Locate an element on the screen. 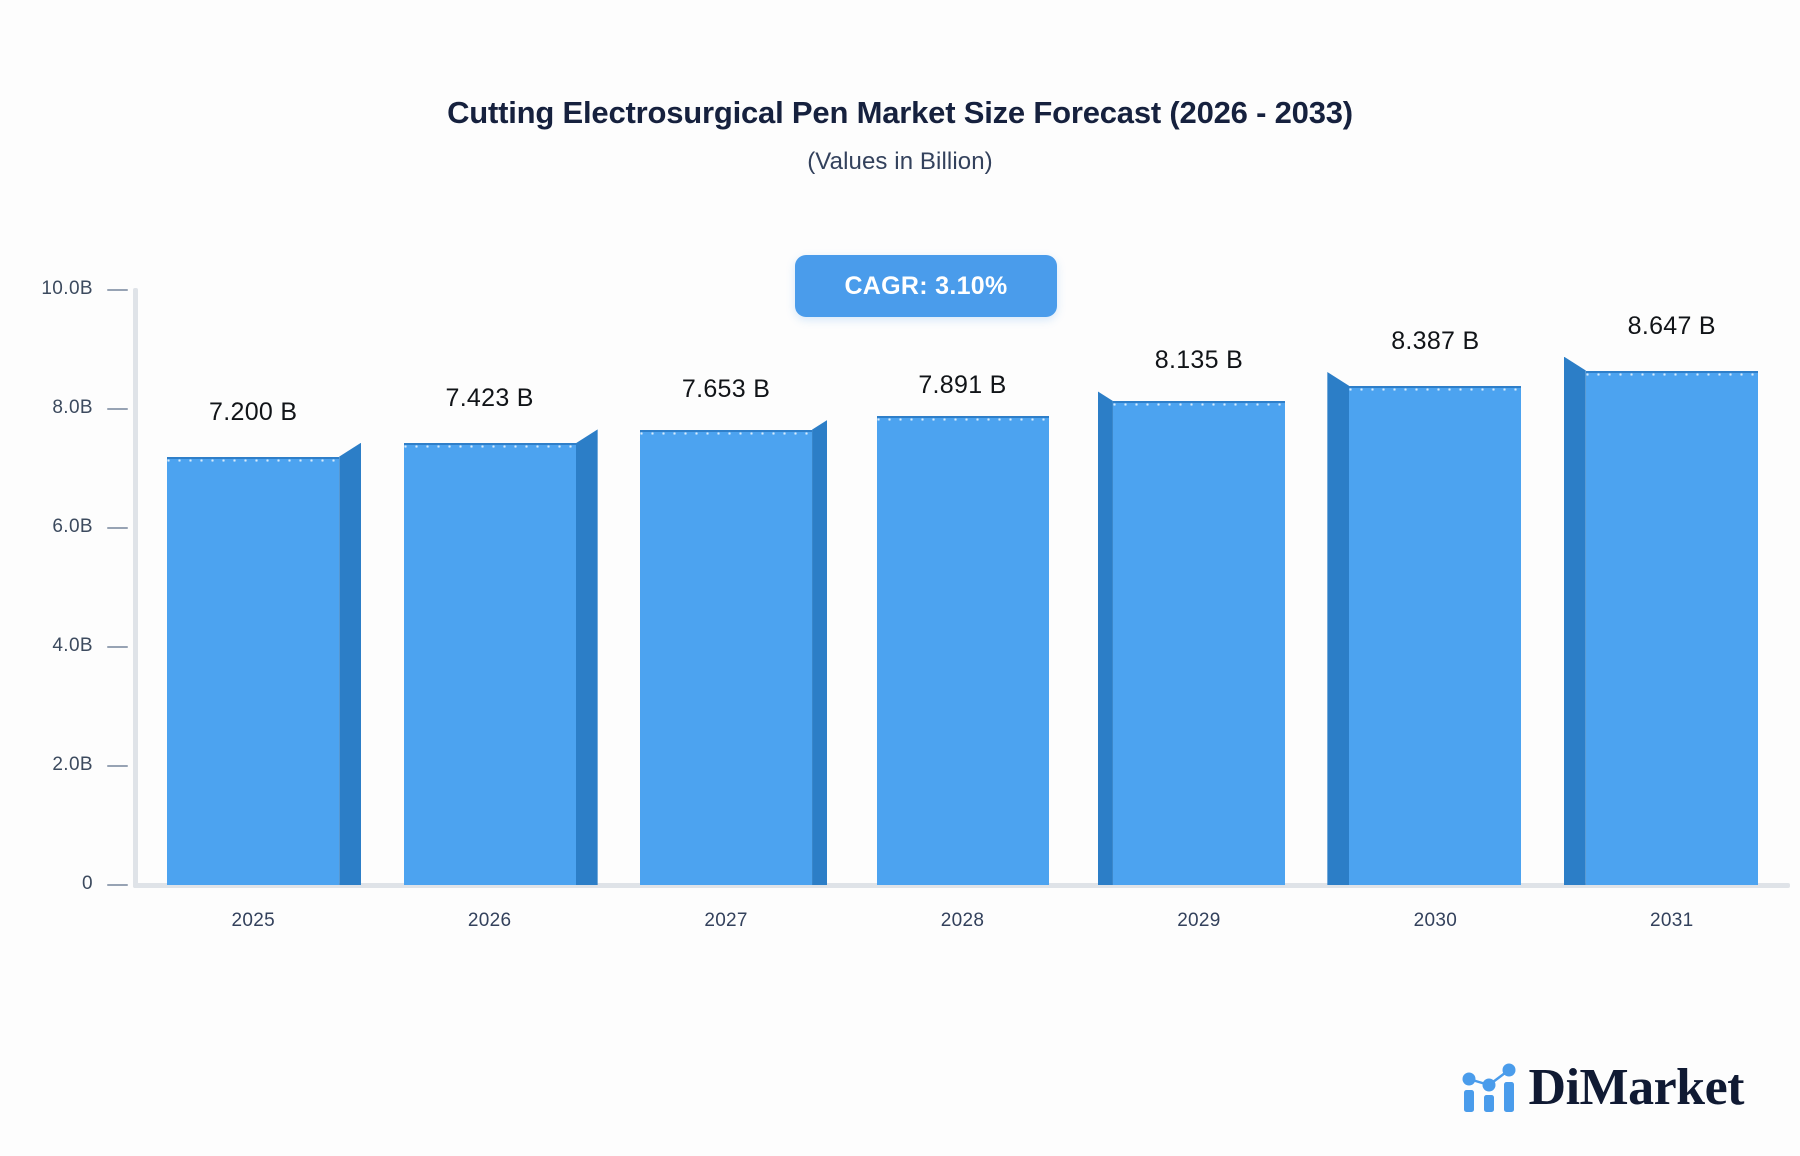 This screenshot has width=1800, height=1156. bar-2030: 8.387 B is located at coordinates (1435, 442).